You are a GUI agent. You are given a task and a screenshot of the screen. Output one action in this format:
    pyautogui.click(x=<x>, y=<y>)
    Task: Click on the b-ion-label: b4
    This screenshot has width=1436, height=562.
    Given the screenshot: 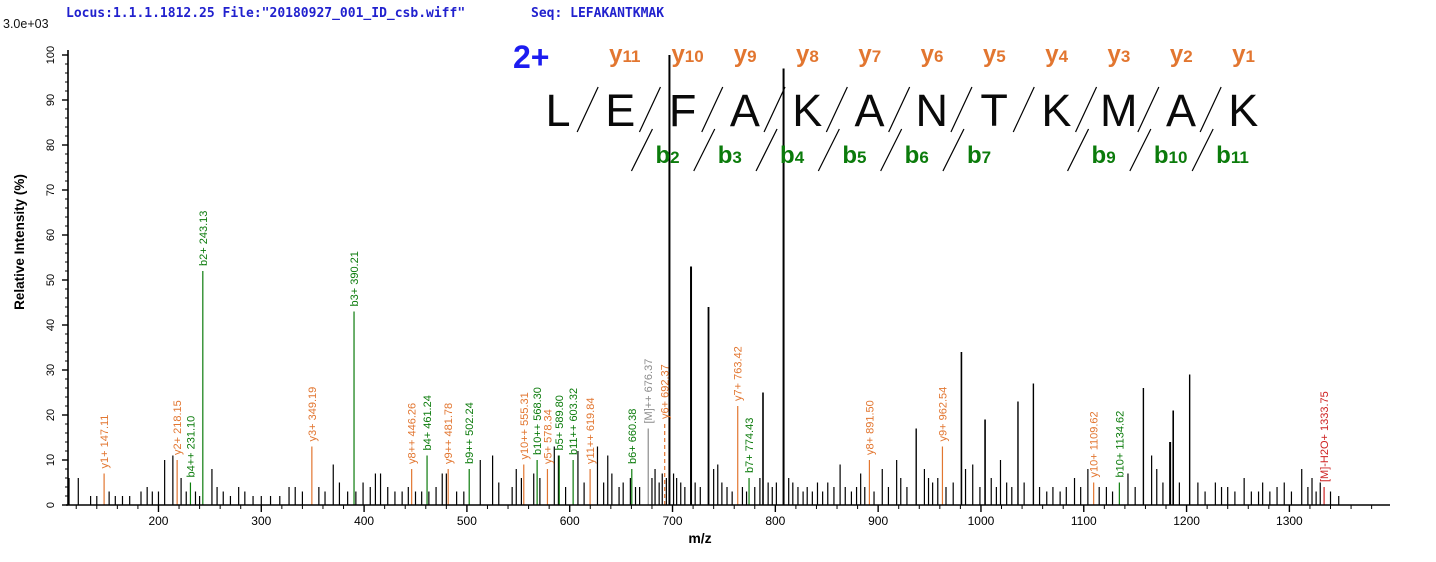 What is the action you would take?
    pyautogui.click(x=792, y=155)
    